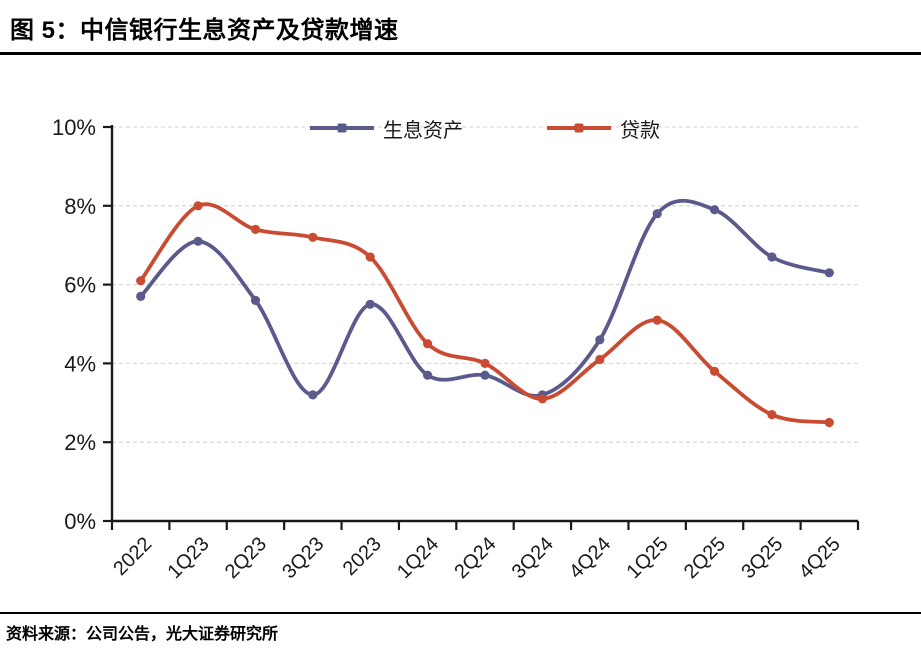  Describe the element at coordinates (82, 324) in the screenshot. I see `y-axis-ticks-labels: 0% 2% 4% 6% 8% 10%` at that location.